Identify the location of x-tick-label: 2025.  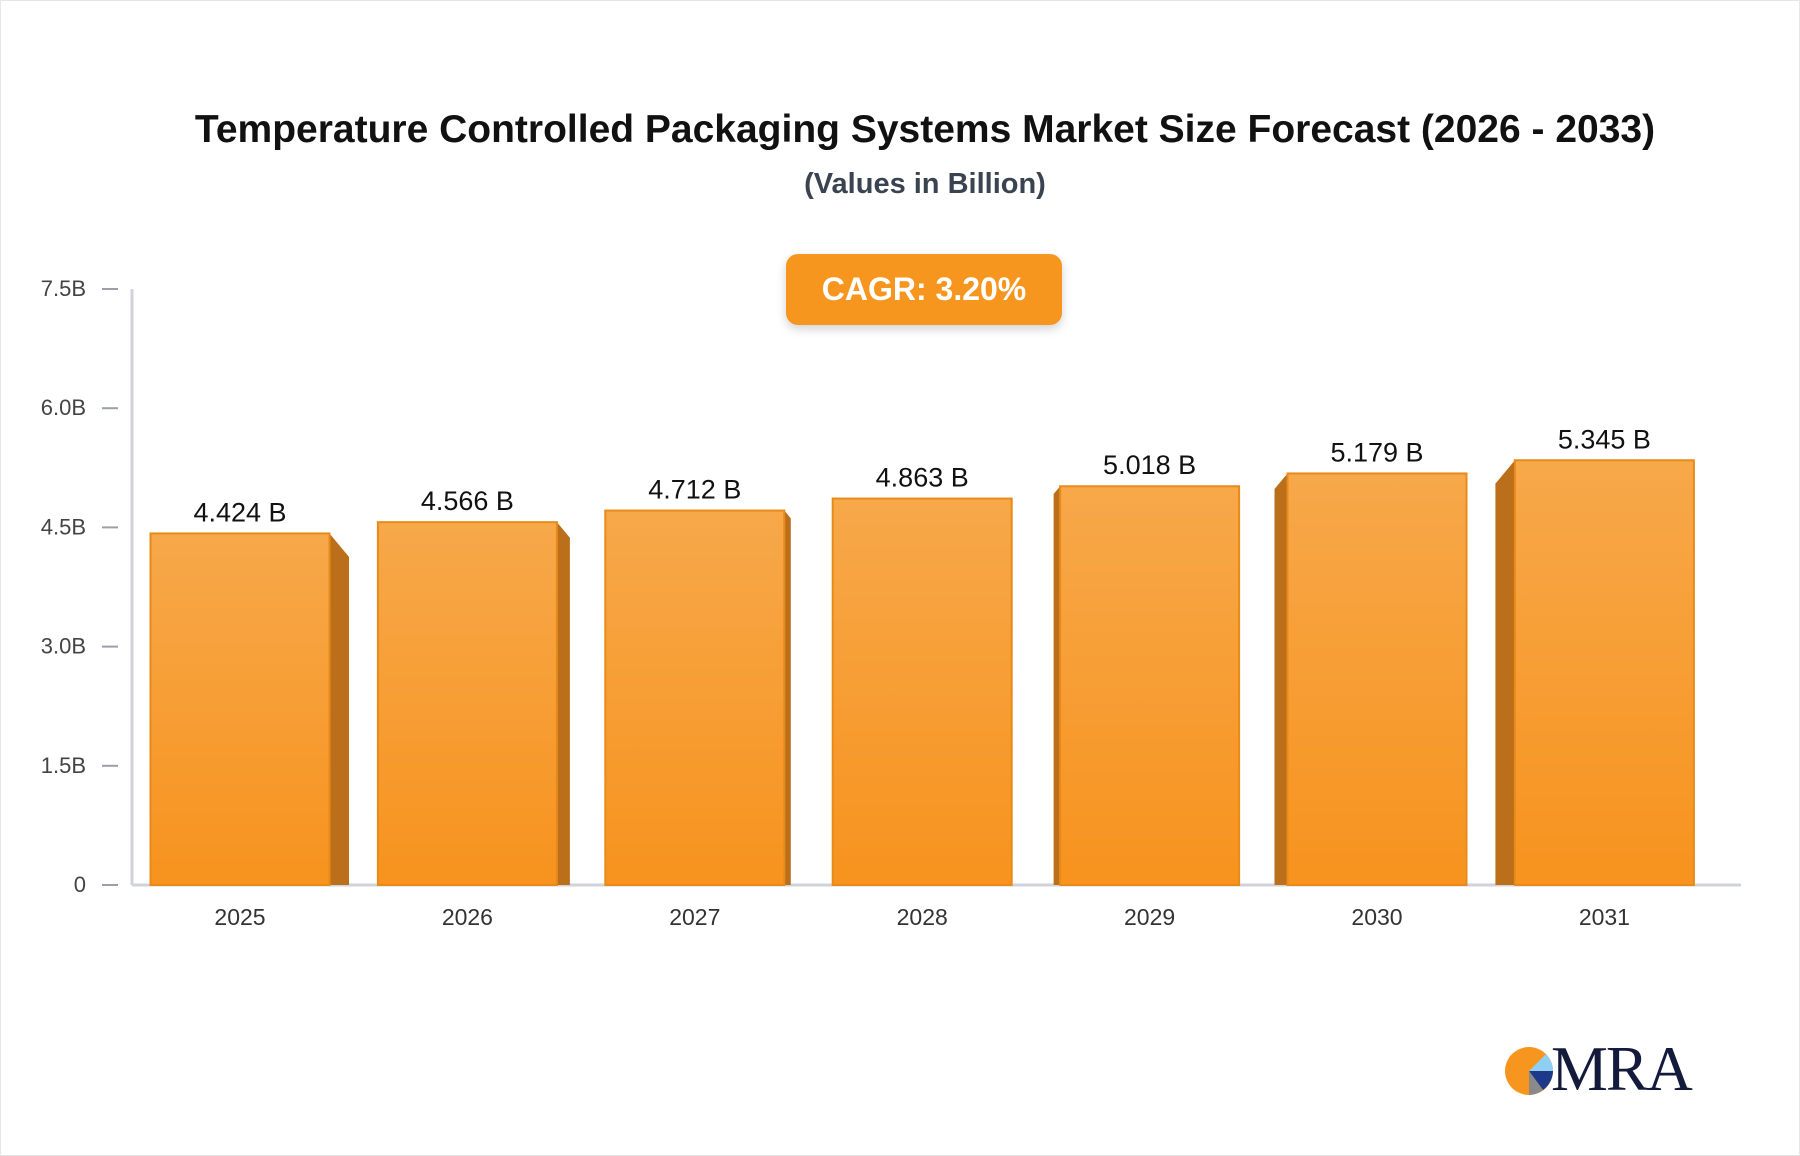
(239, 917).